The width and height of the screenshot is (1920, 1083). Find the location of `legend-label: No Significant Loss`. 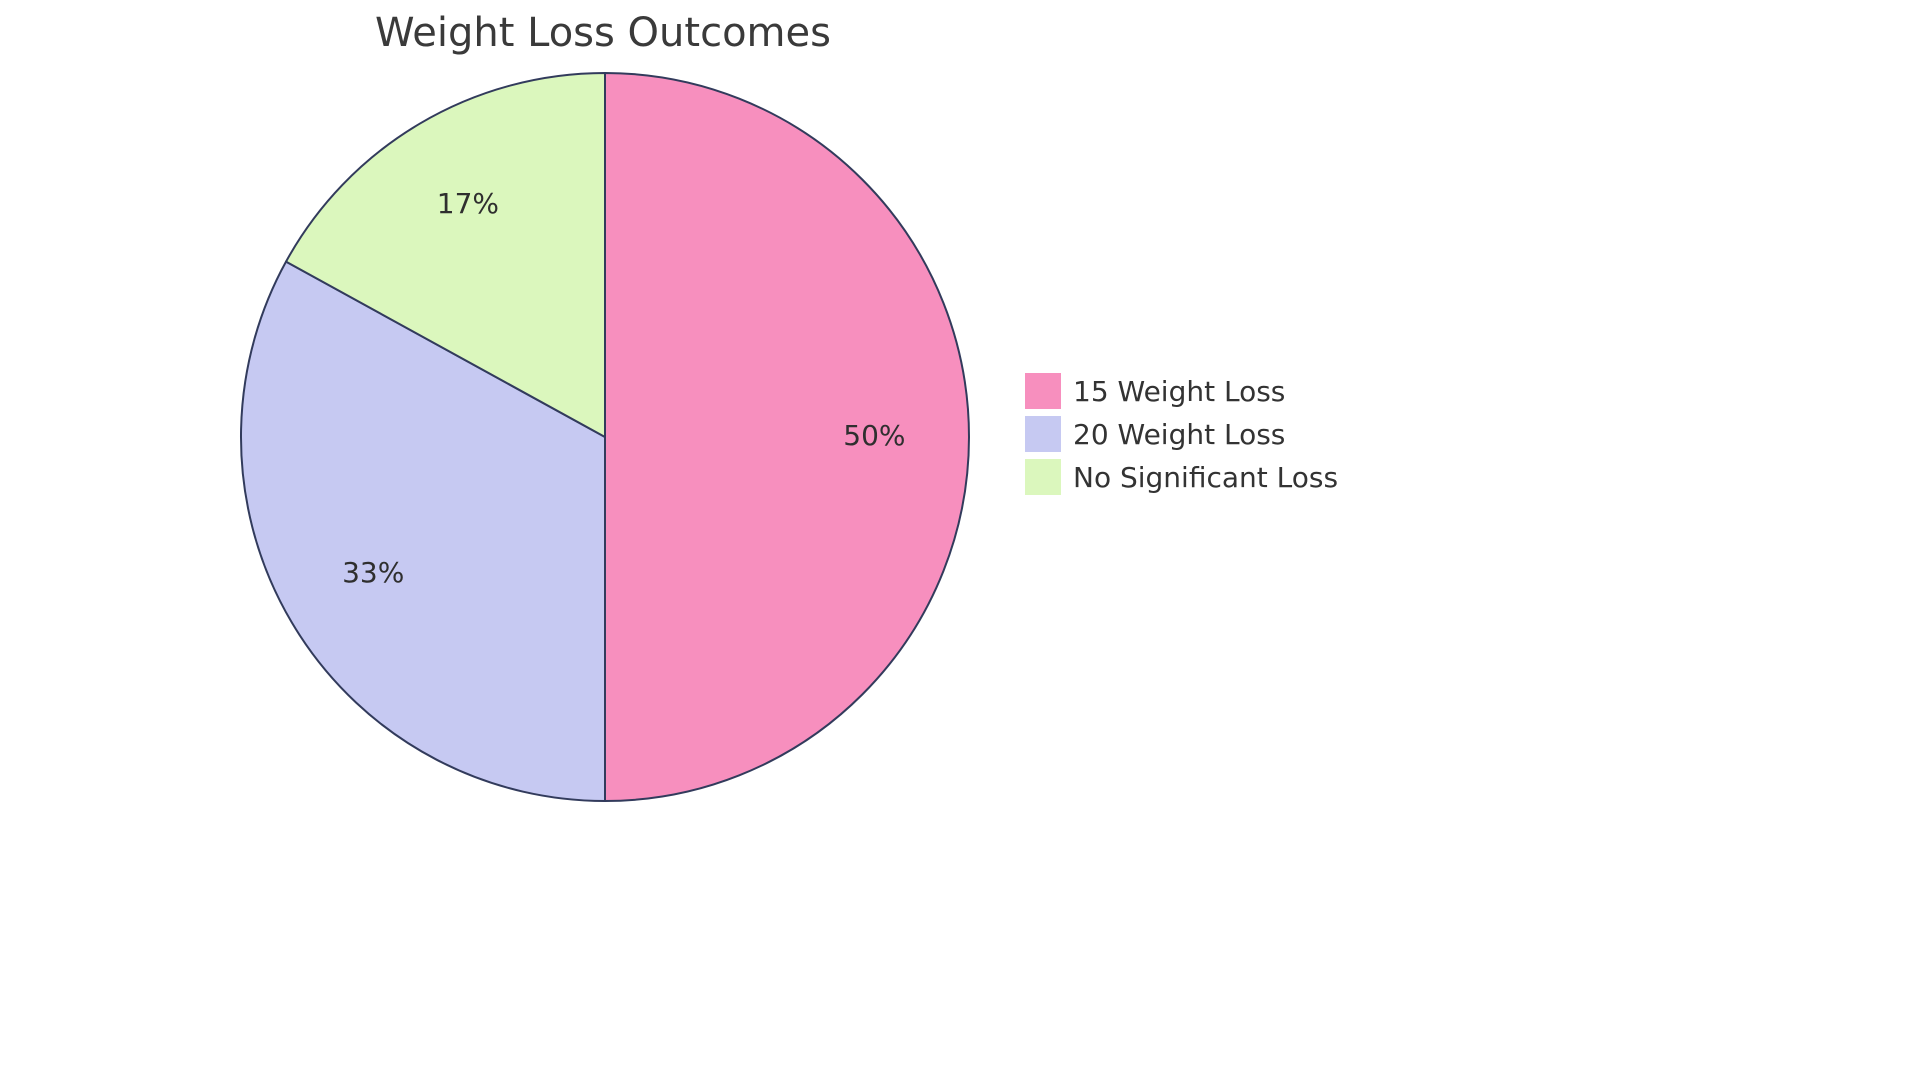

legend-label: No Significant Loss is located at coordinates (1206, 477).